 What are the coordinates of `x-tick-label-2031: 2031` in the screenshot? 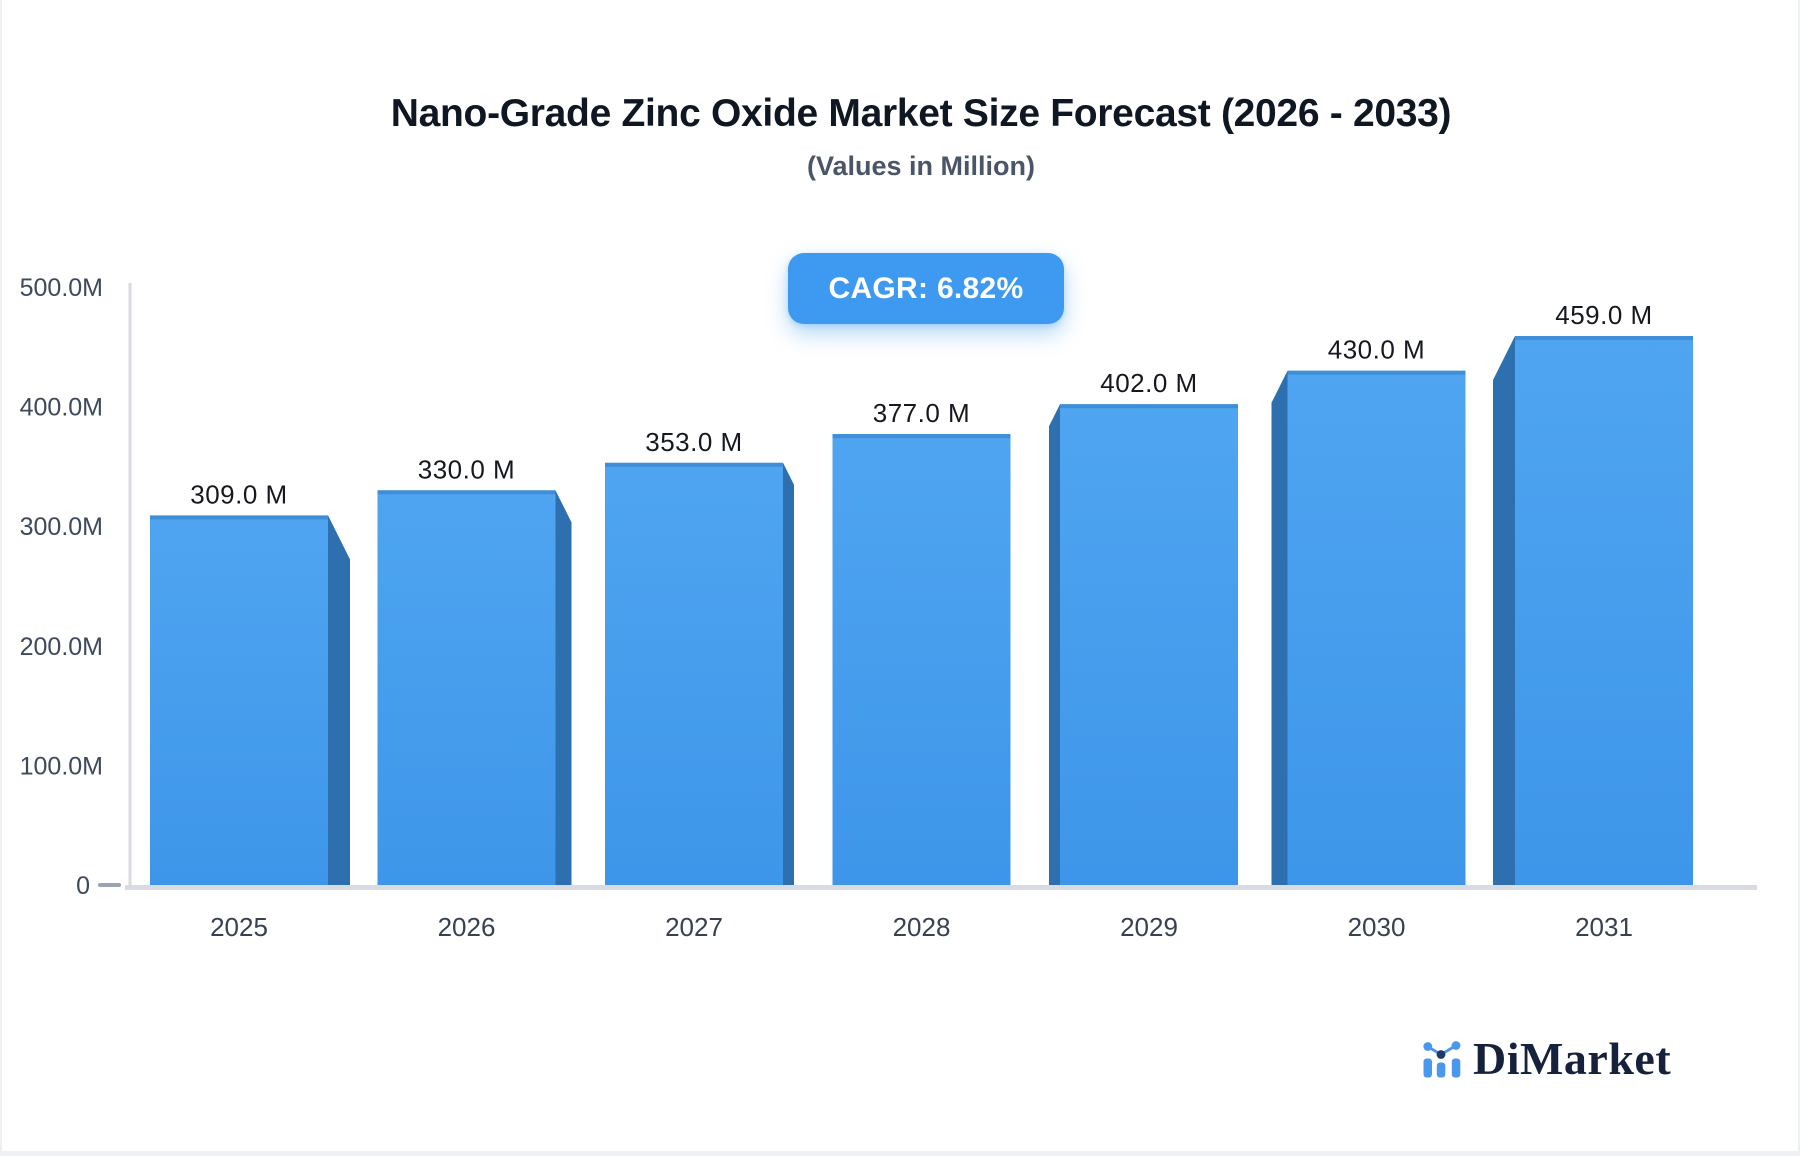 It's located at (1604, 927).